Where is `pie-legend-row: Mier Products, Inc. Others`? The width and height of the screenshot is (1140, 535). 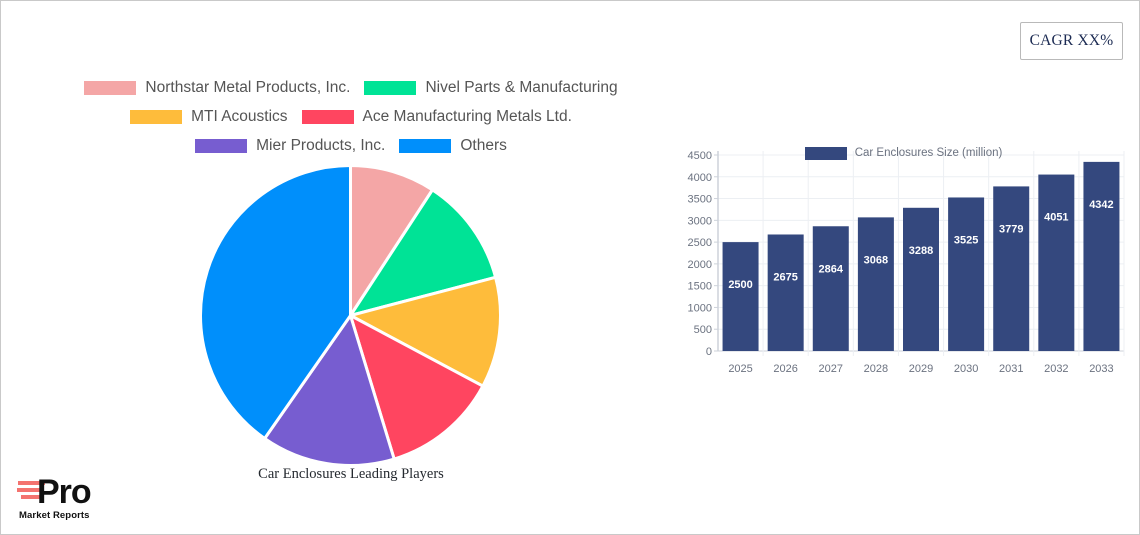
pie-legend-row: Mier Products, Inc. Others is located at coordinates (351, 145).